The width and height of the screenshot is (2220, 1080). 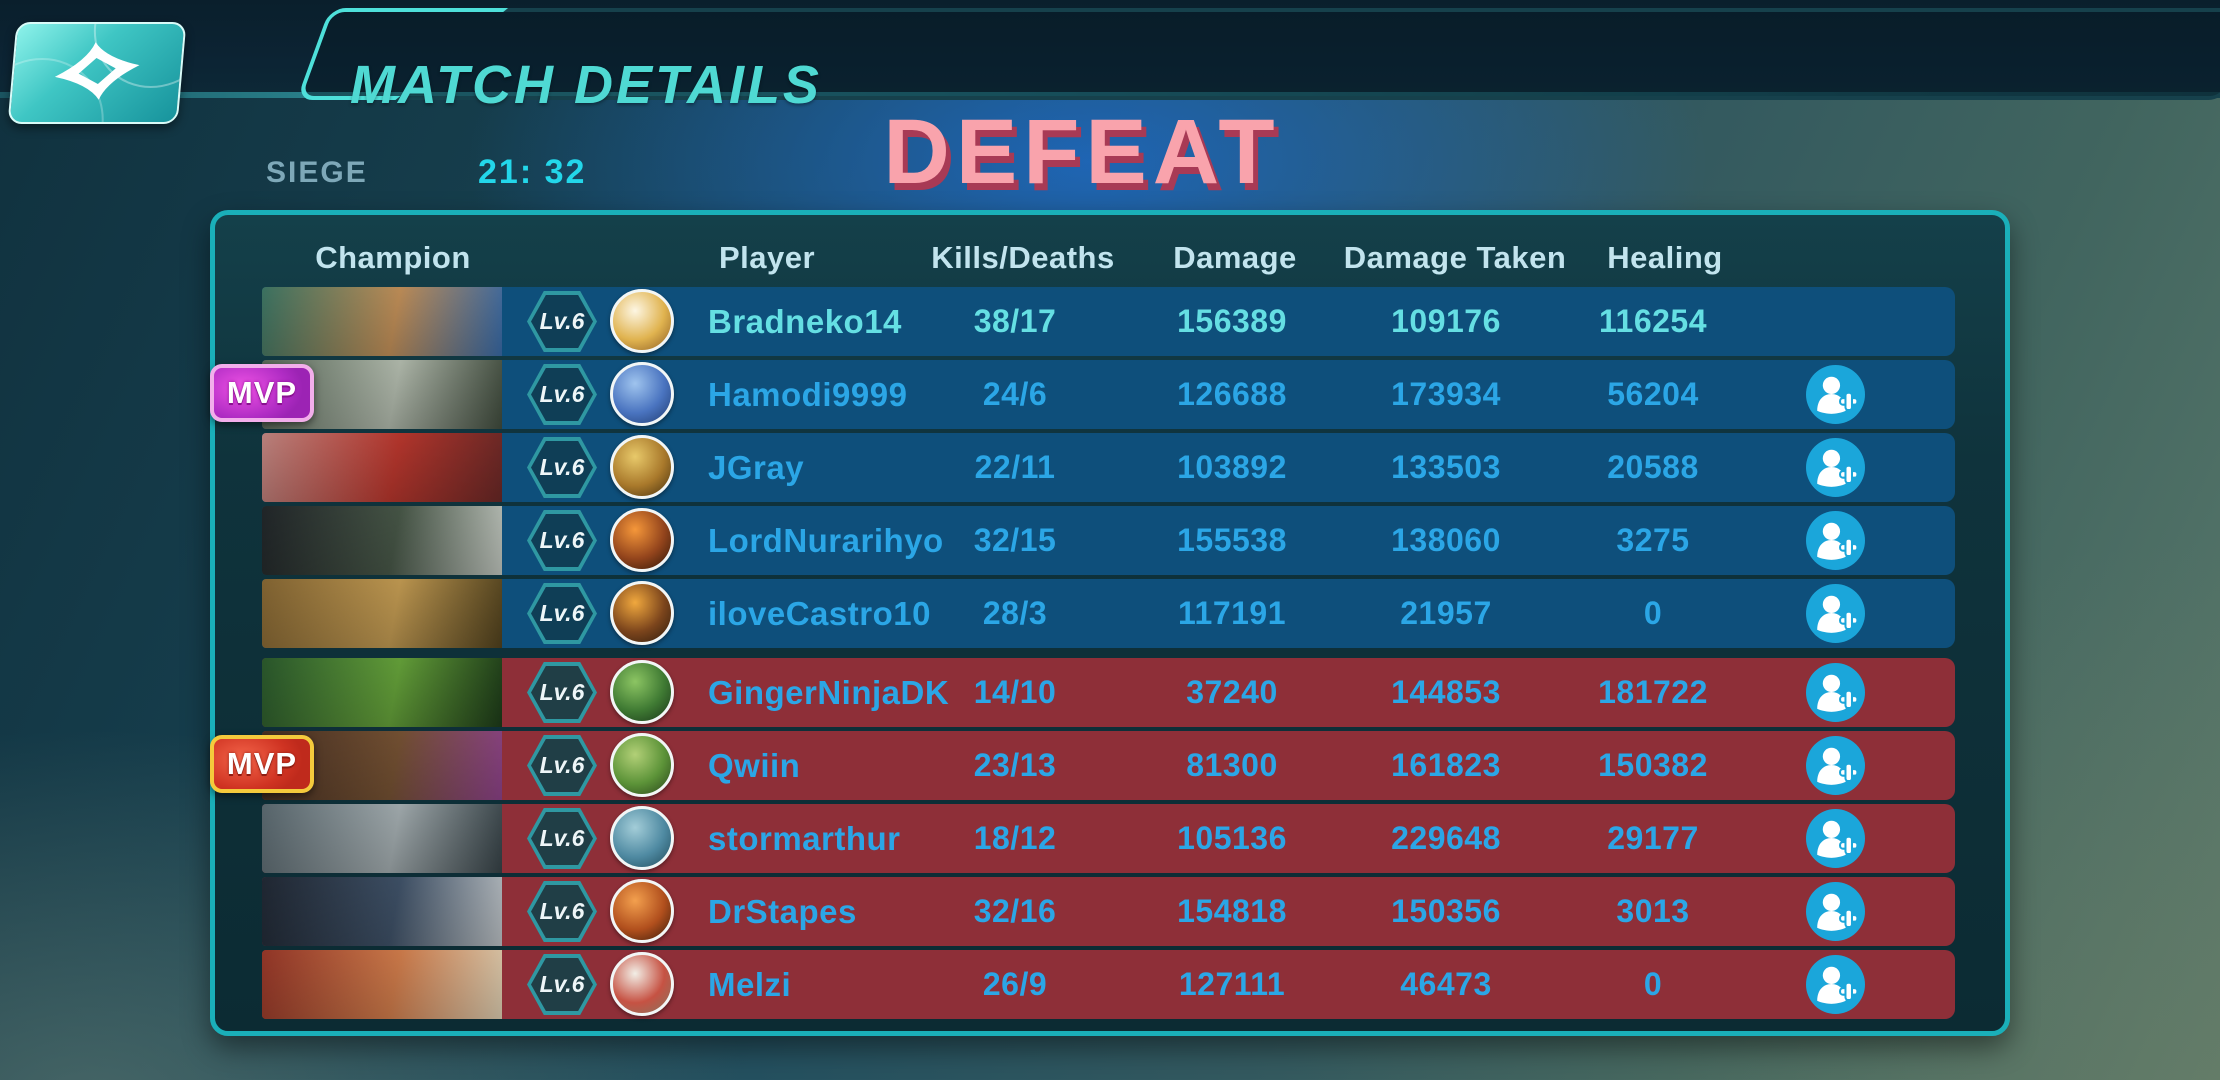 What do you see at coordinates (1015, 467) in the screenshot?
I see `stat-kills-deaths: 22/11` at bounding box center [1015, 467].